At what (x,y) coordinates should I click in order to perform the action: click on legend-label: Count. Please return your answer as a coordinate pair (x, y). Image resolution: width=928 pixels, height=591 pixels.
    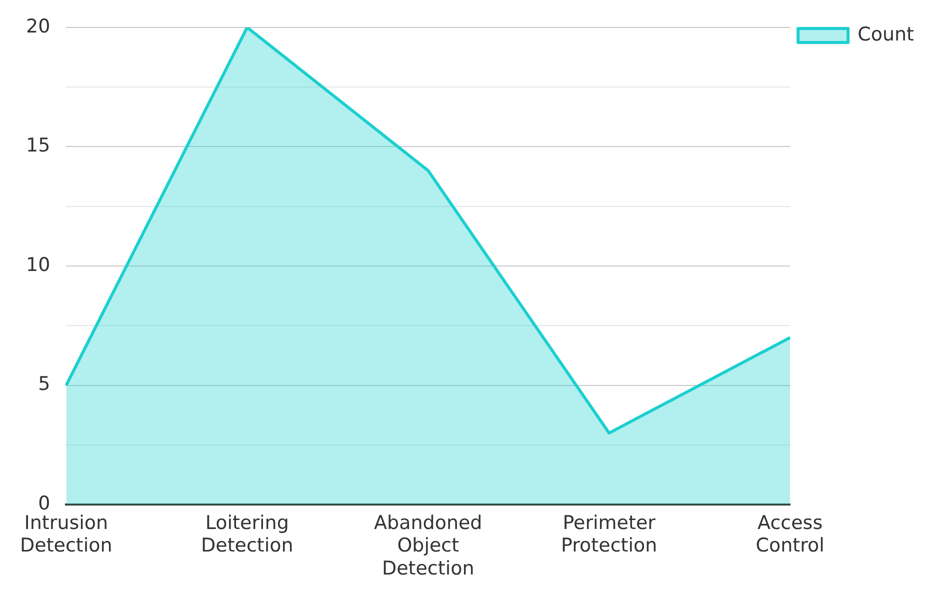
    Looking at the image, I should click on (886, 34).